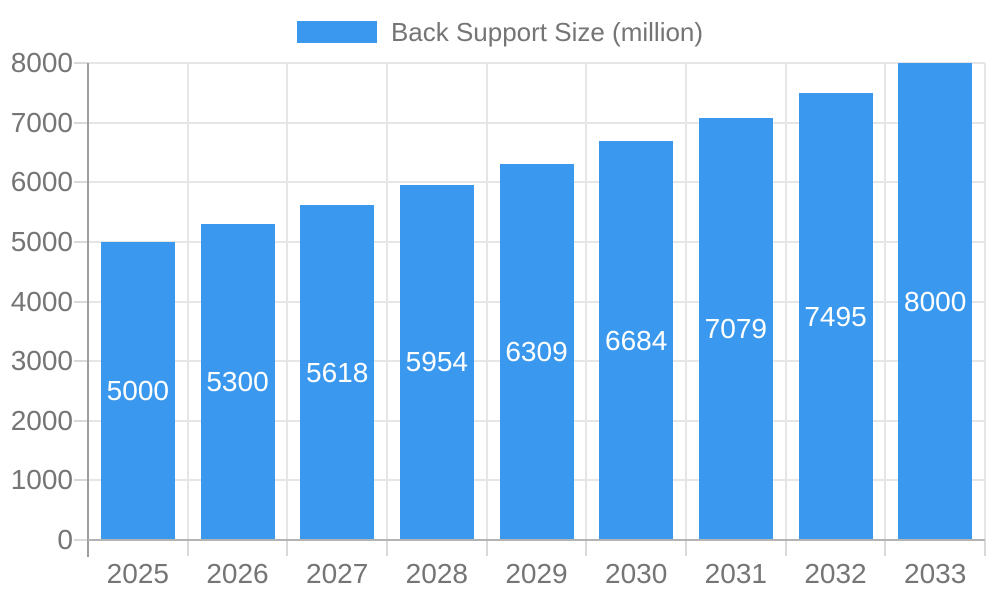 The image size is (1000, 600). Describe the element at coordinates (536, 540) in the screenshot. I see `x-axis-line` at that location.